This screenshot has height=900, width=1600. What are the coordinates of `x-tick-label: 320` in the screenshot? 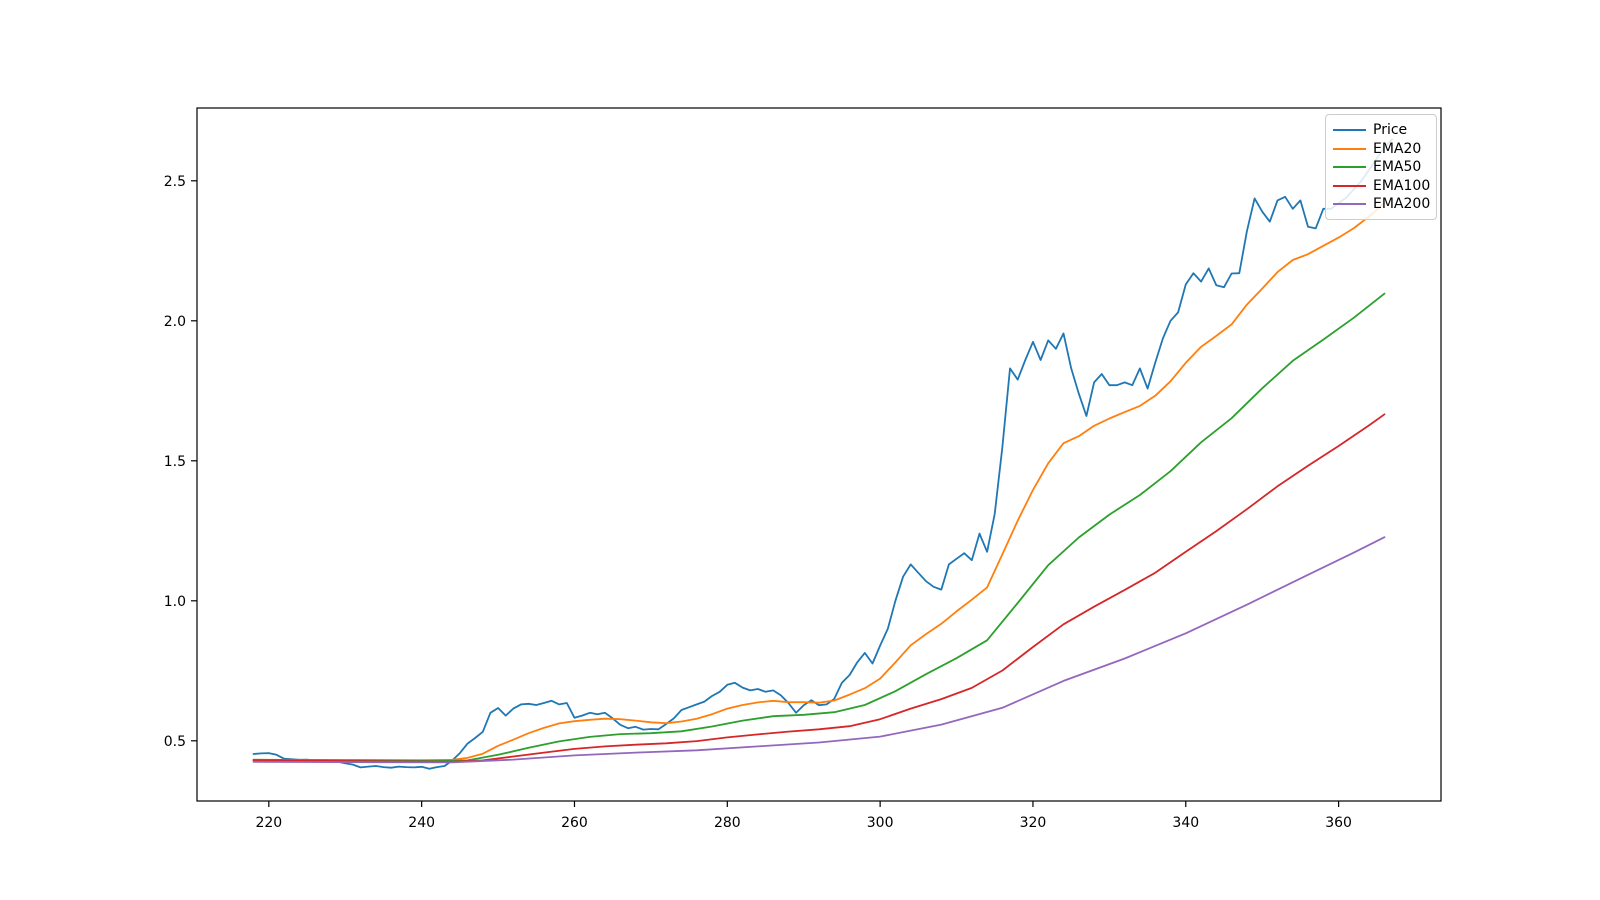 It's located at (1033, 823).